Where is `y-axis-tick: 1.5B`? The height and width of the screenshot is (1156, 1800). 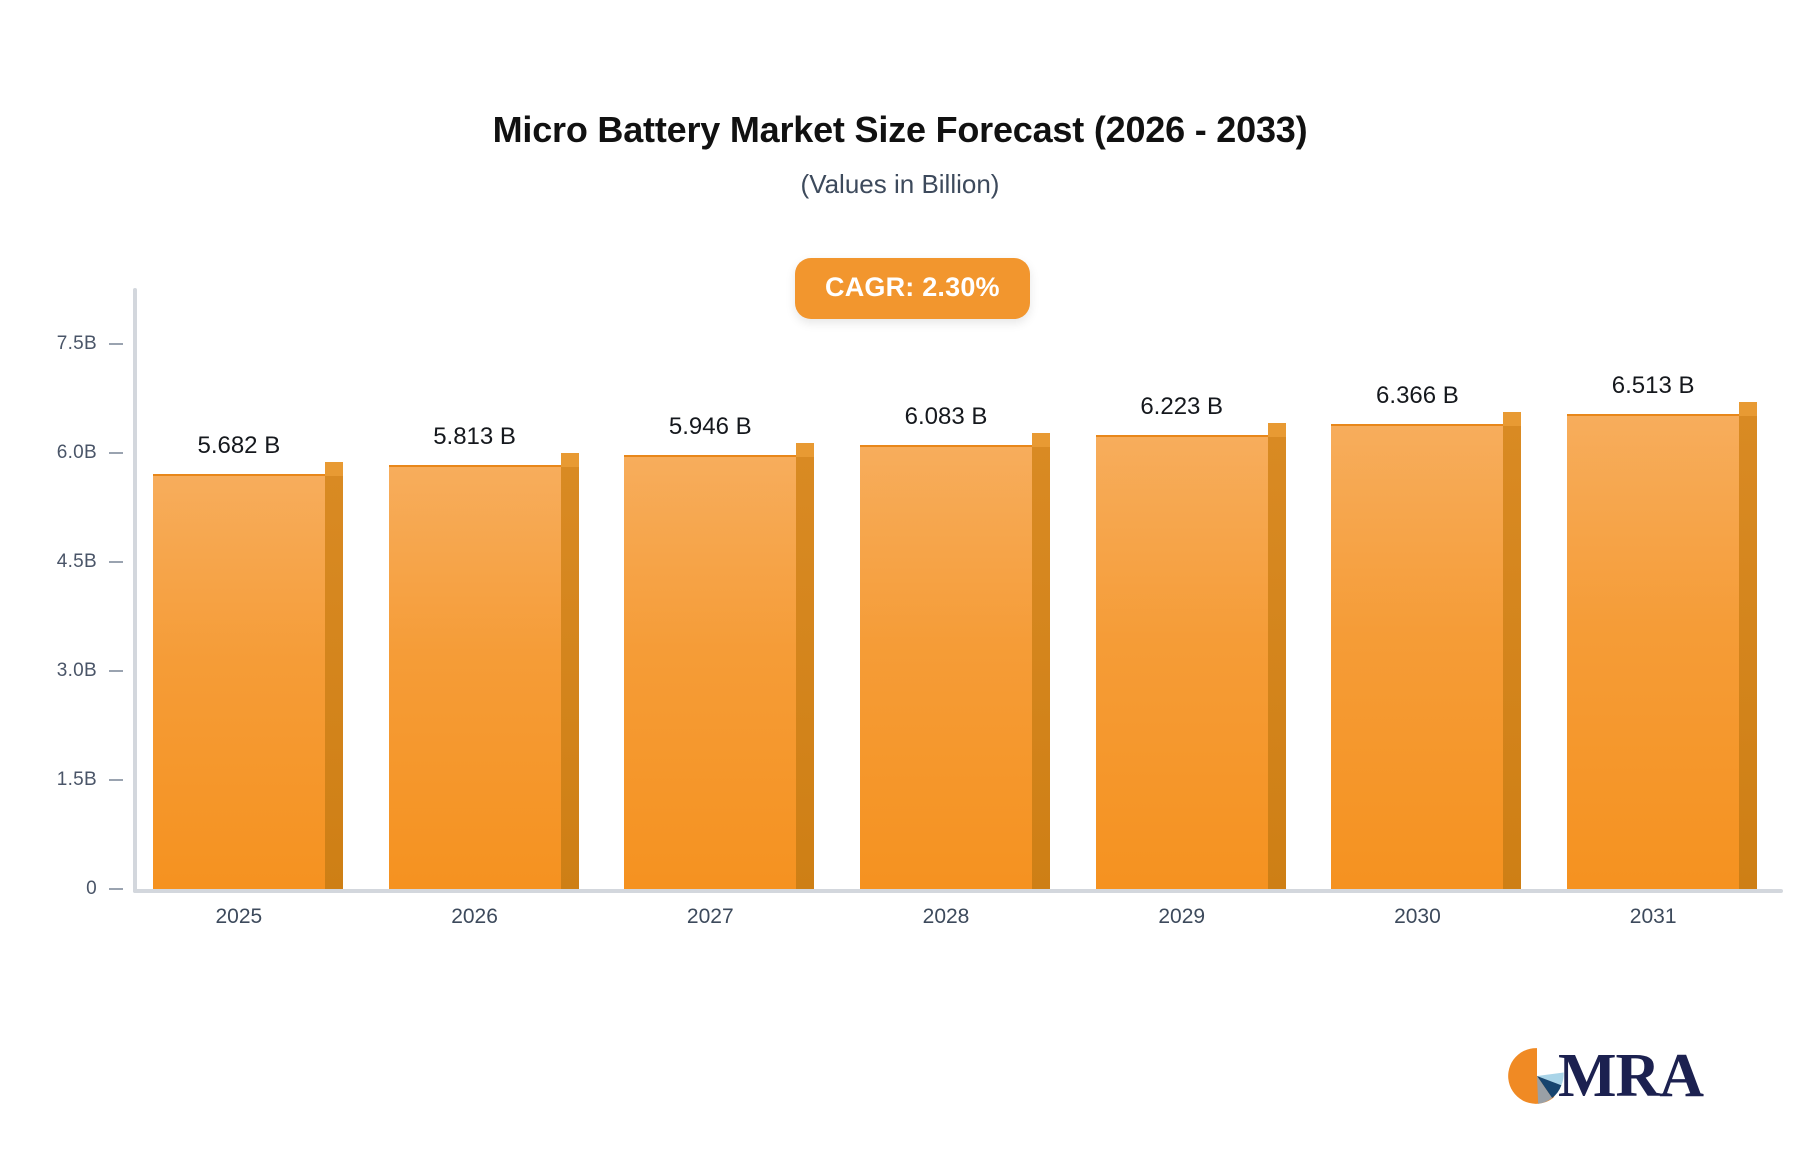 y-axis-tick: 1.5B is located at coordinates (66, 779).